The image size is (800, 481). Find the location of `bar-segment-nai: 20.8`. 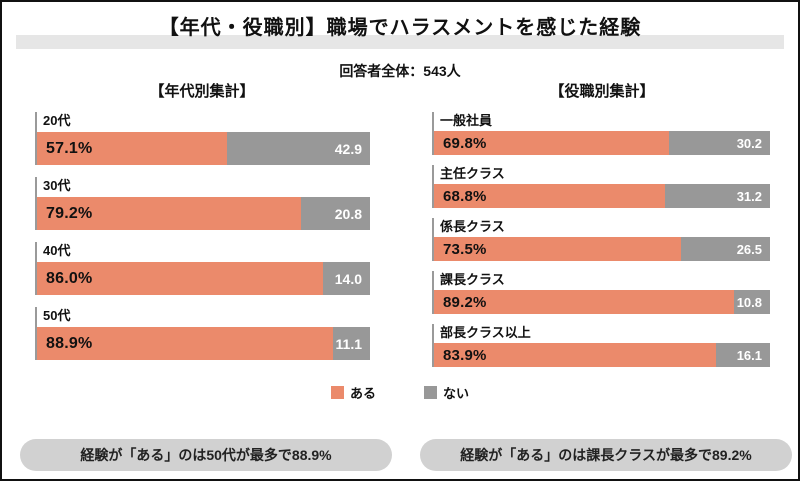

bar-segment-nai: 20.8 is located at coordinates (335, 213).